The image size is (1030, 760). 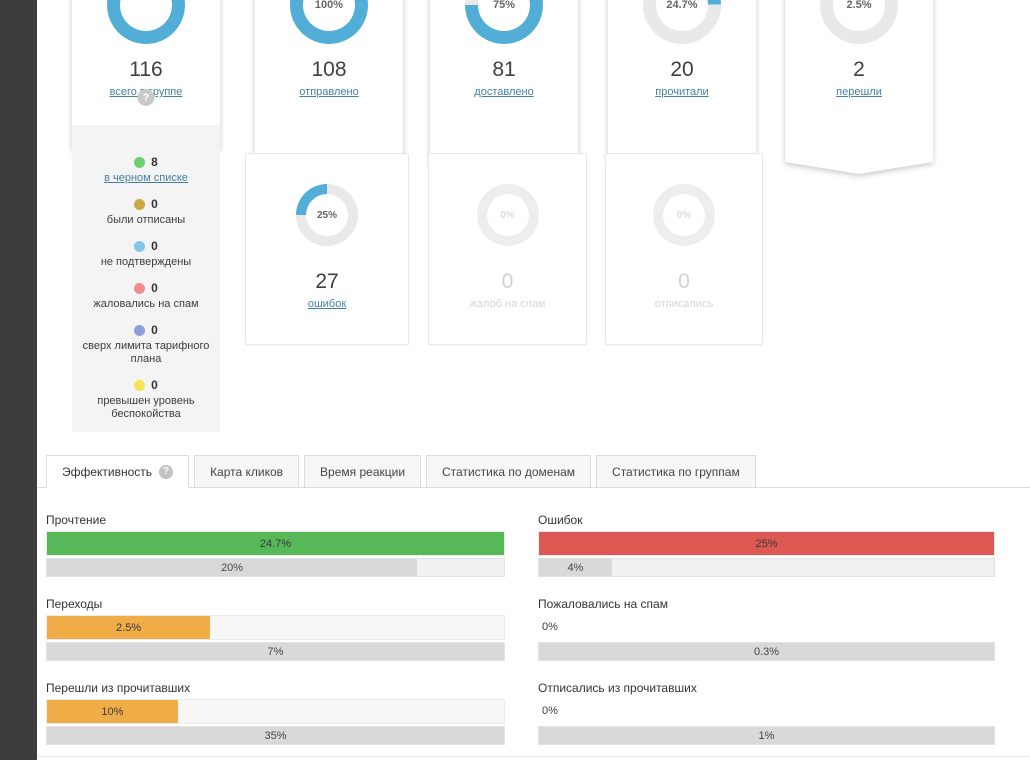 I want to click on tab-group-stats: Статистика по группам, so click(x=676, y=471).